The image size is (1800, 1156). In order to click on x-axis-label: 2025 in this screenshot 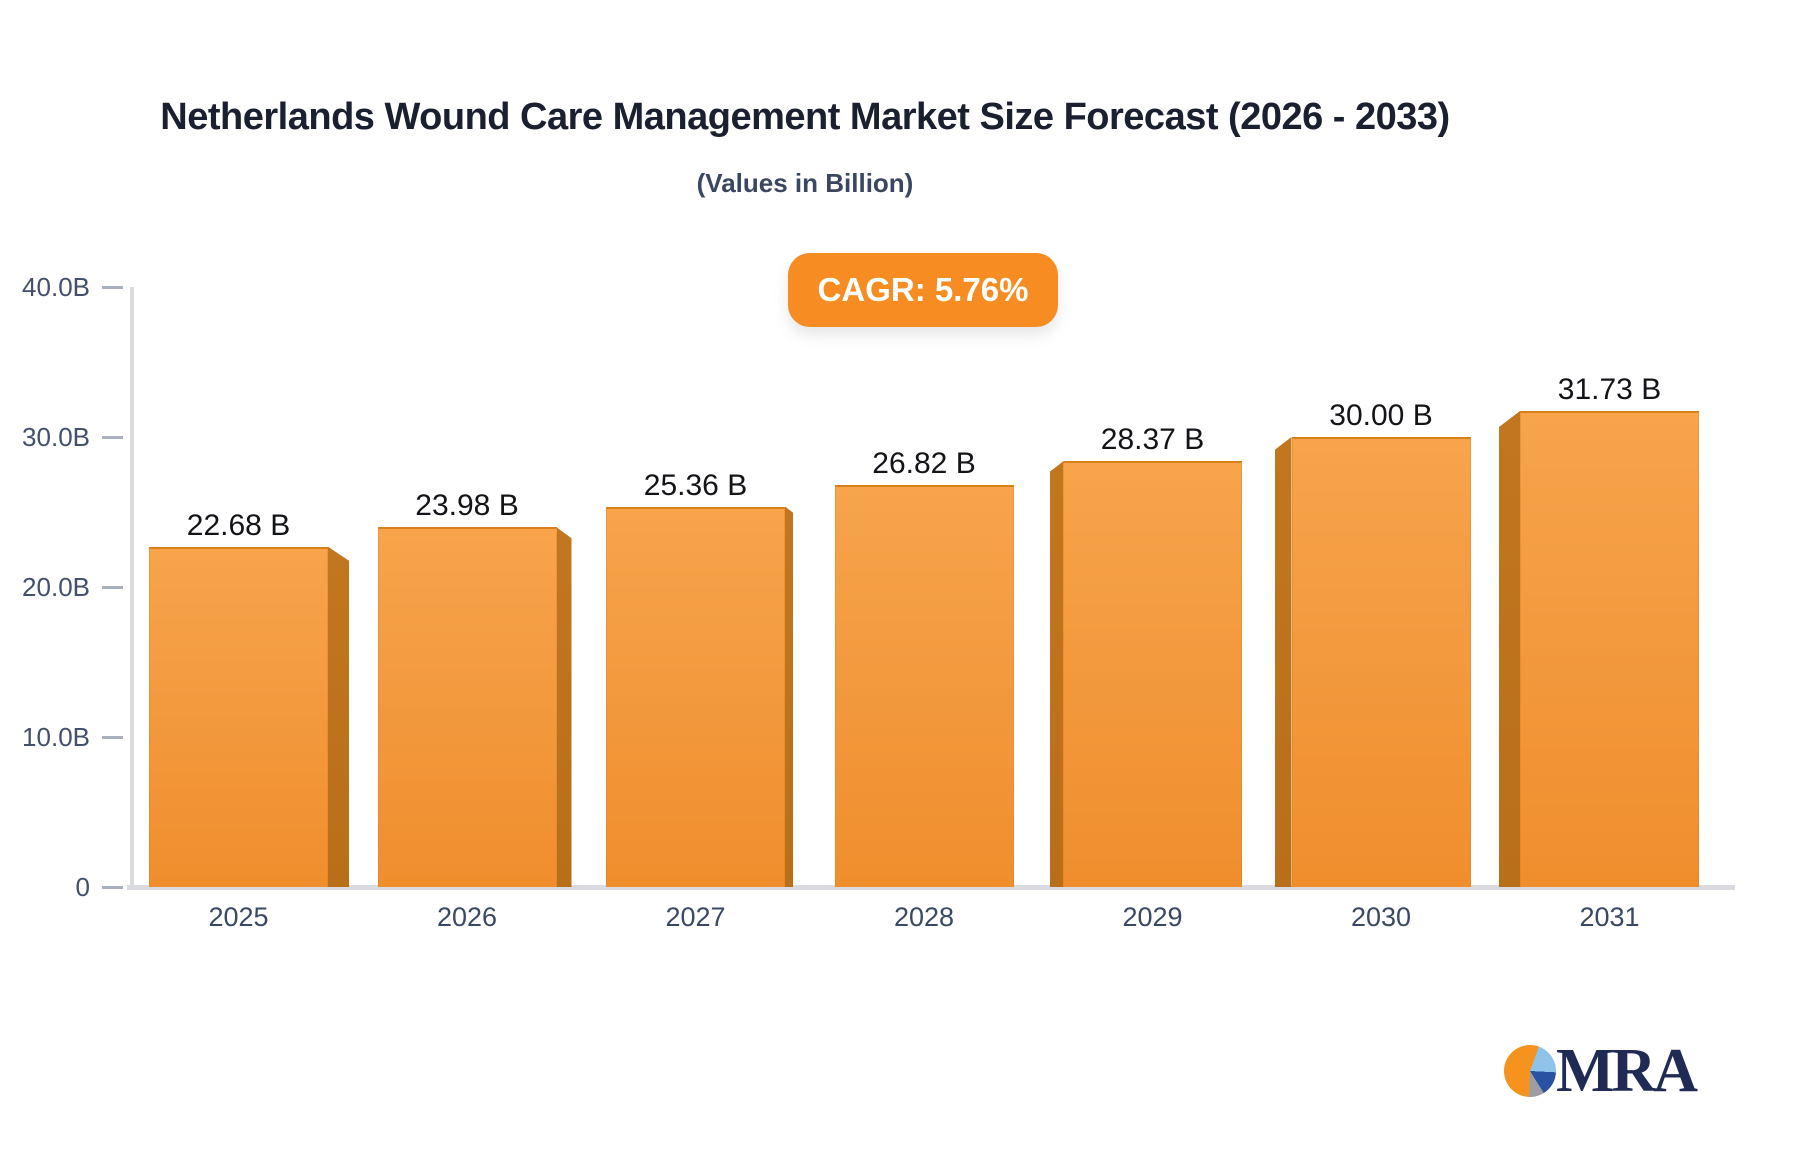, I will do `click(238, 917)`.